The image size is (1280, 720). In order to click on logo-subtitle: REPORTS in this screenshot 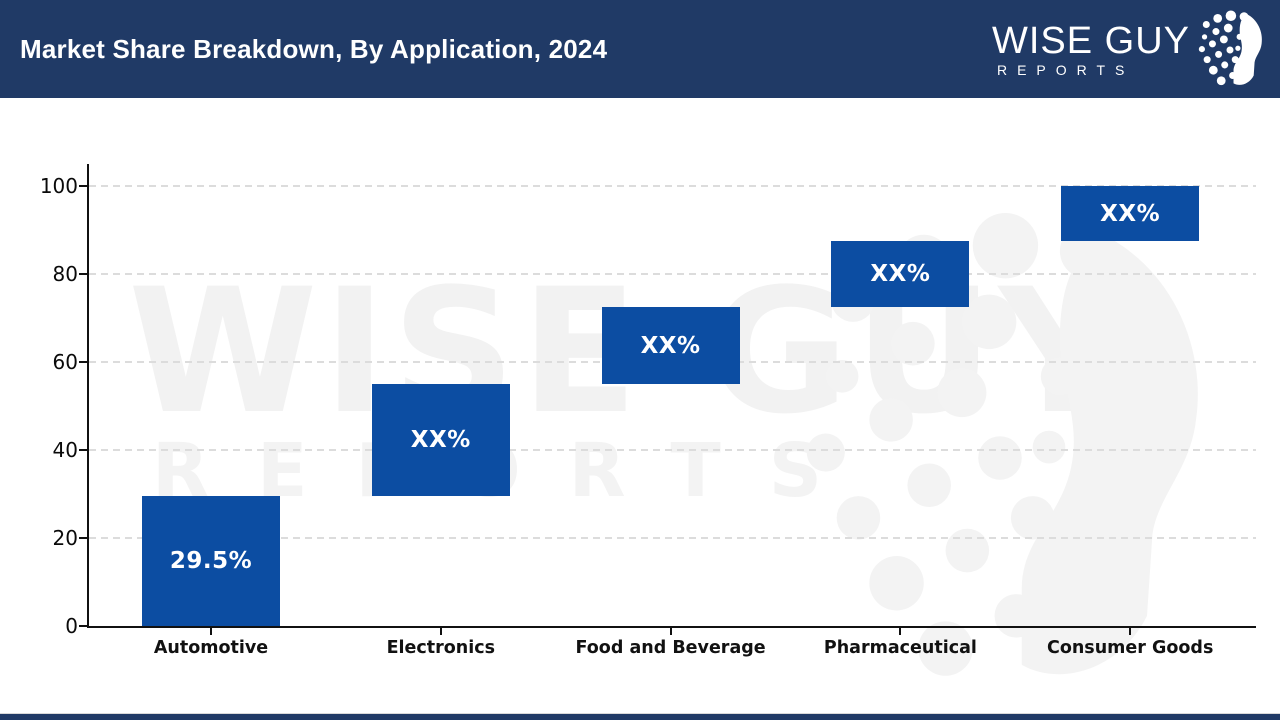, I will do `click(1065, 70)`.